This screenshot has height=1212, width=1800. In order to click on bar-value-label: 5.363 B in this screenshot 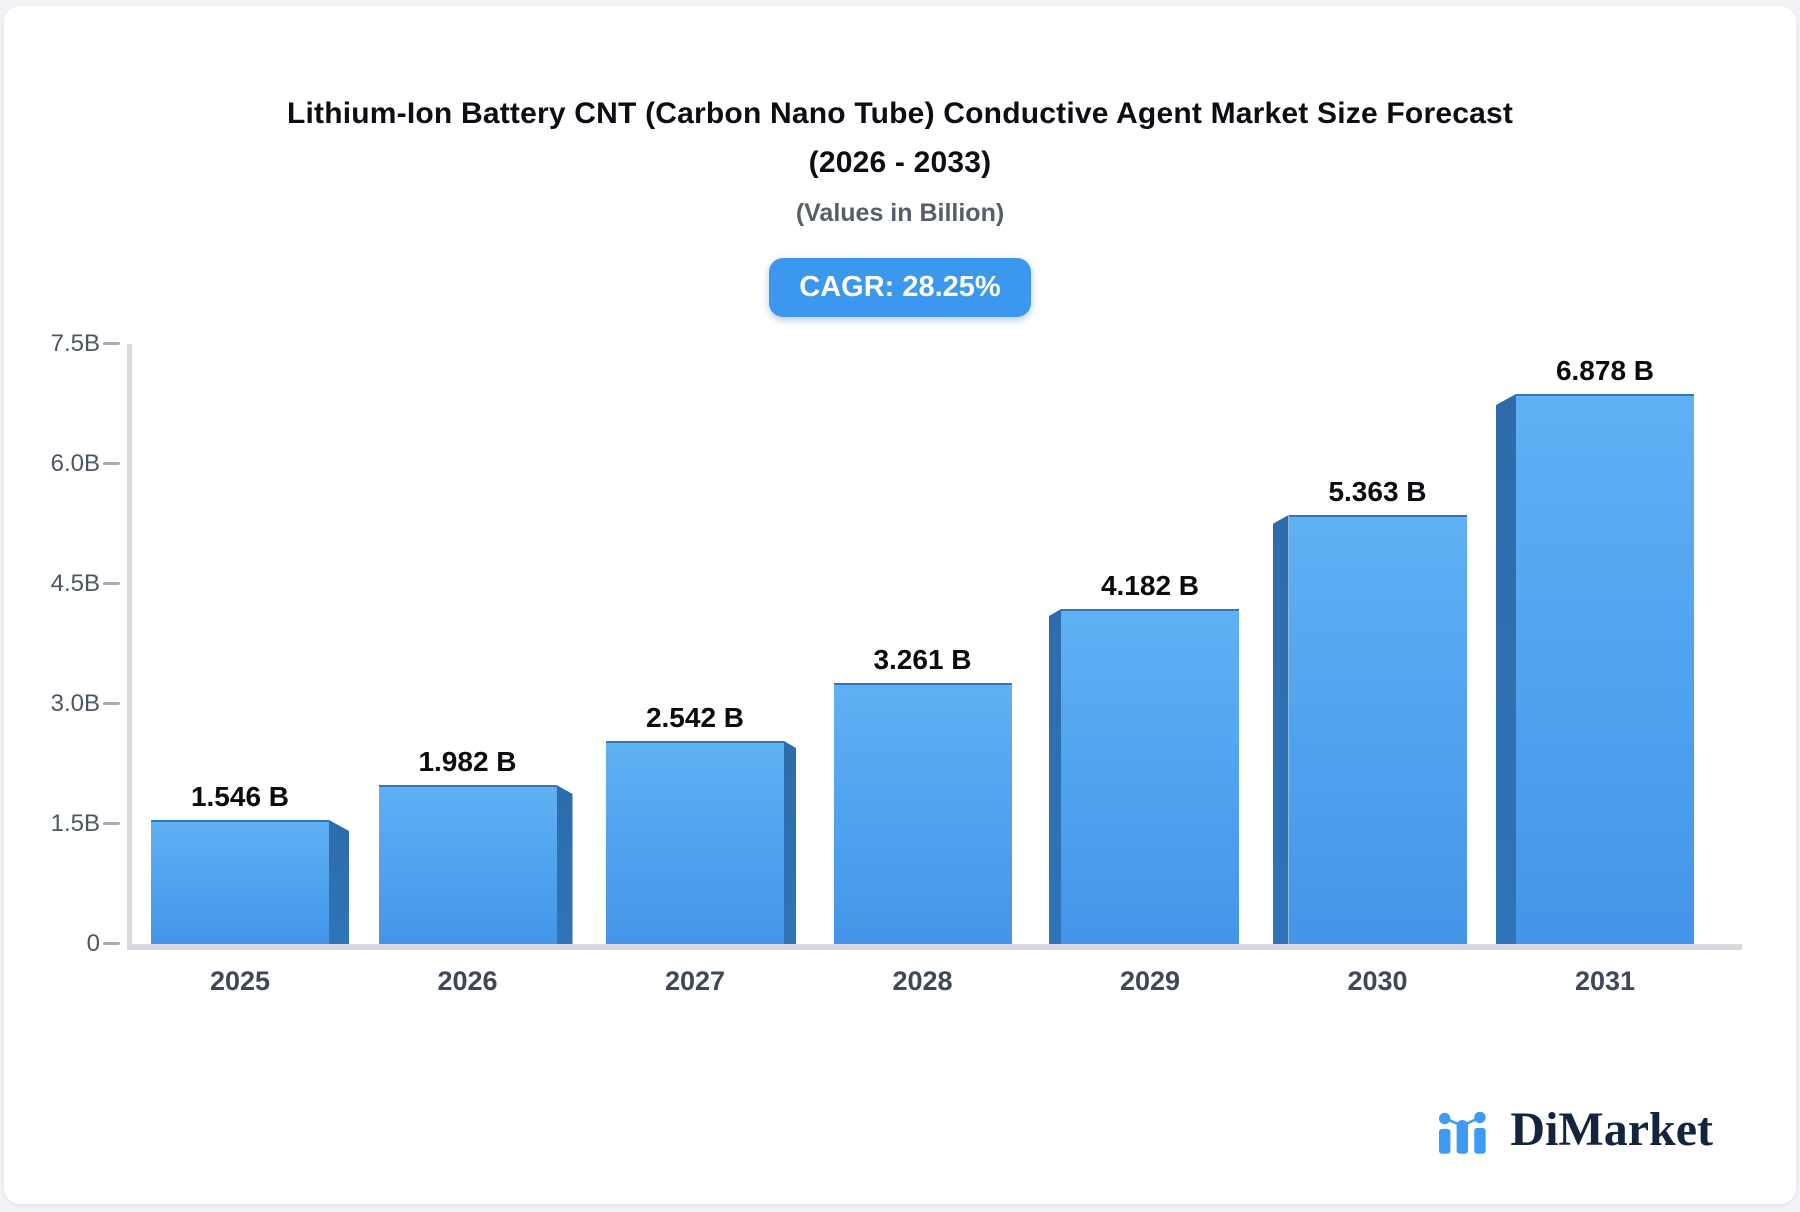, I will do `click(1377, 491)`.